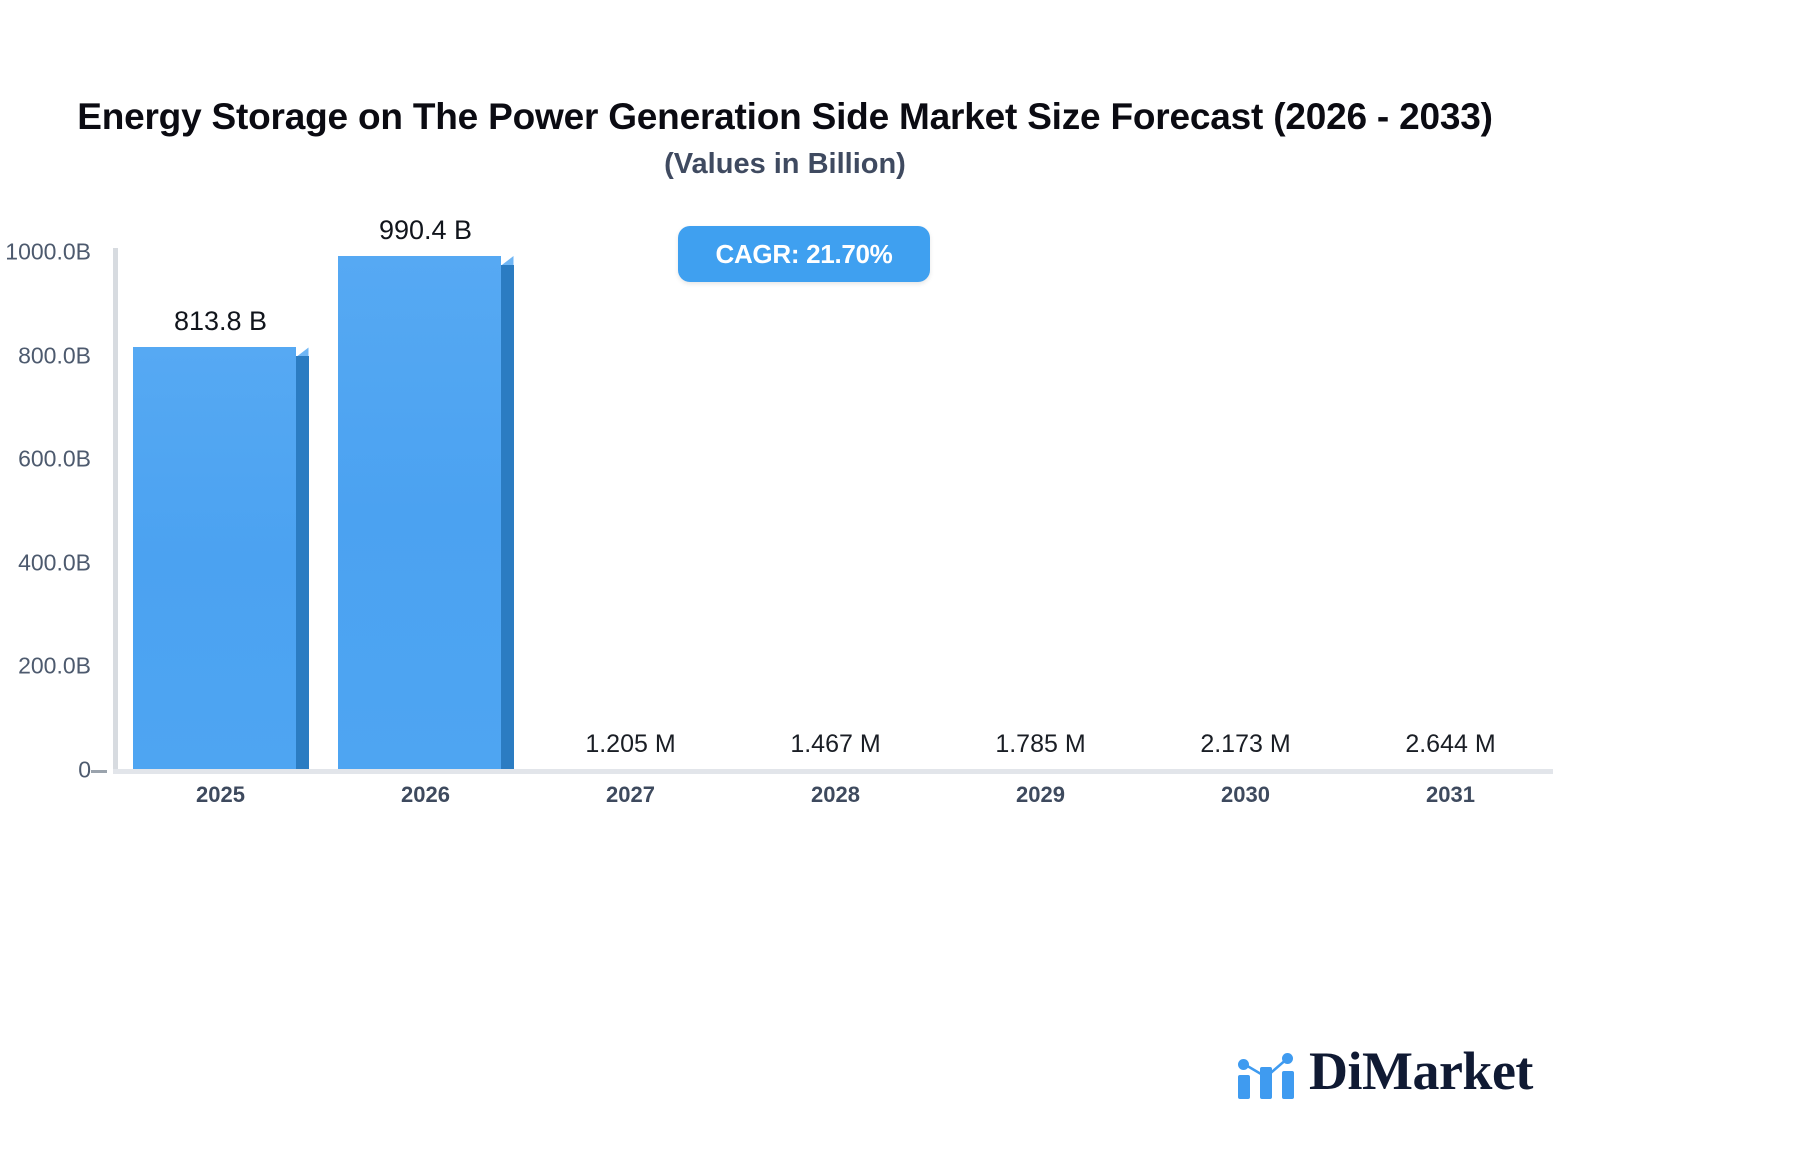 The height and width of the screenshot is (1156, 1800). I want to click on x-axis-tick-labels: 2025 2026 2027 2028 2029 2030 2031, so click(835, 802).